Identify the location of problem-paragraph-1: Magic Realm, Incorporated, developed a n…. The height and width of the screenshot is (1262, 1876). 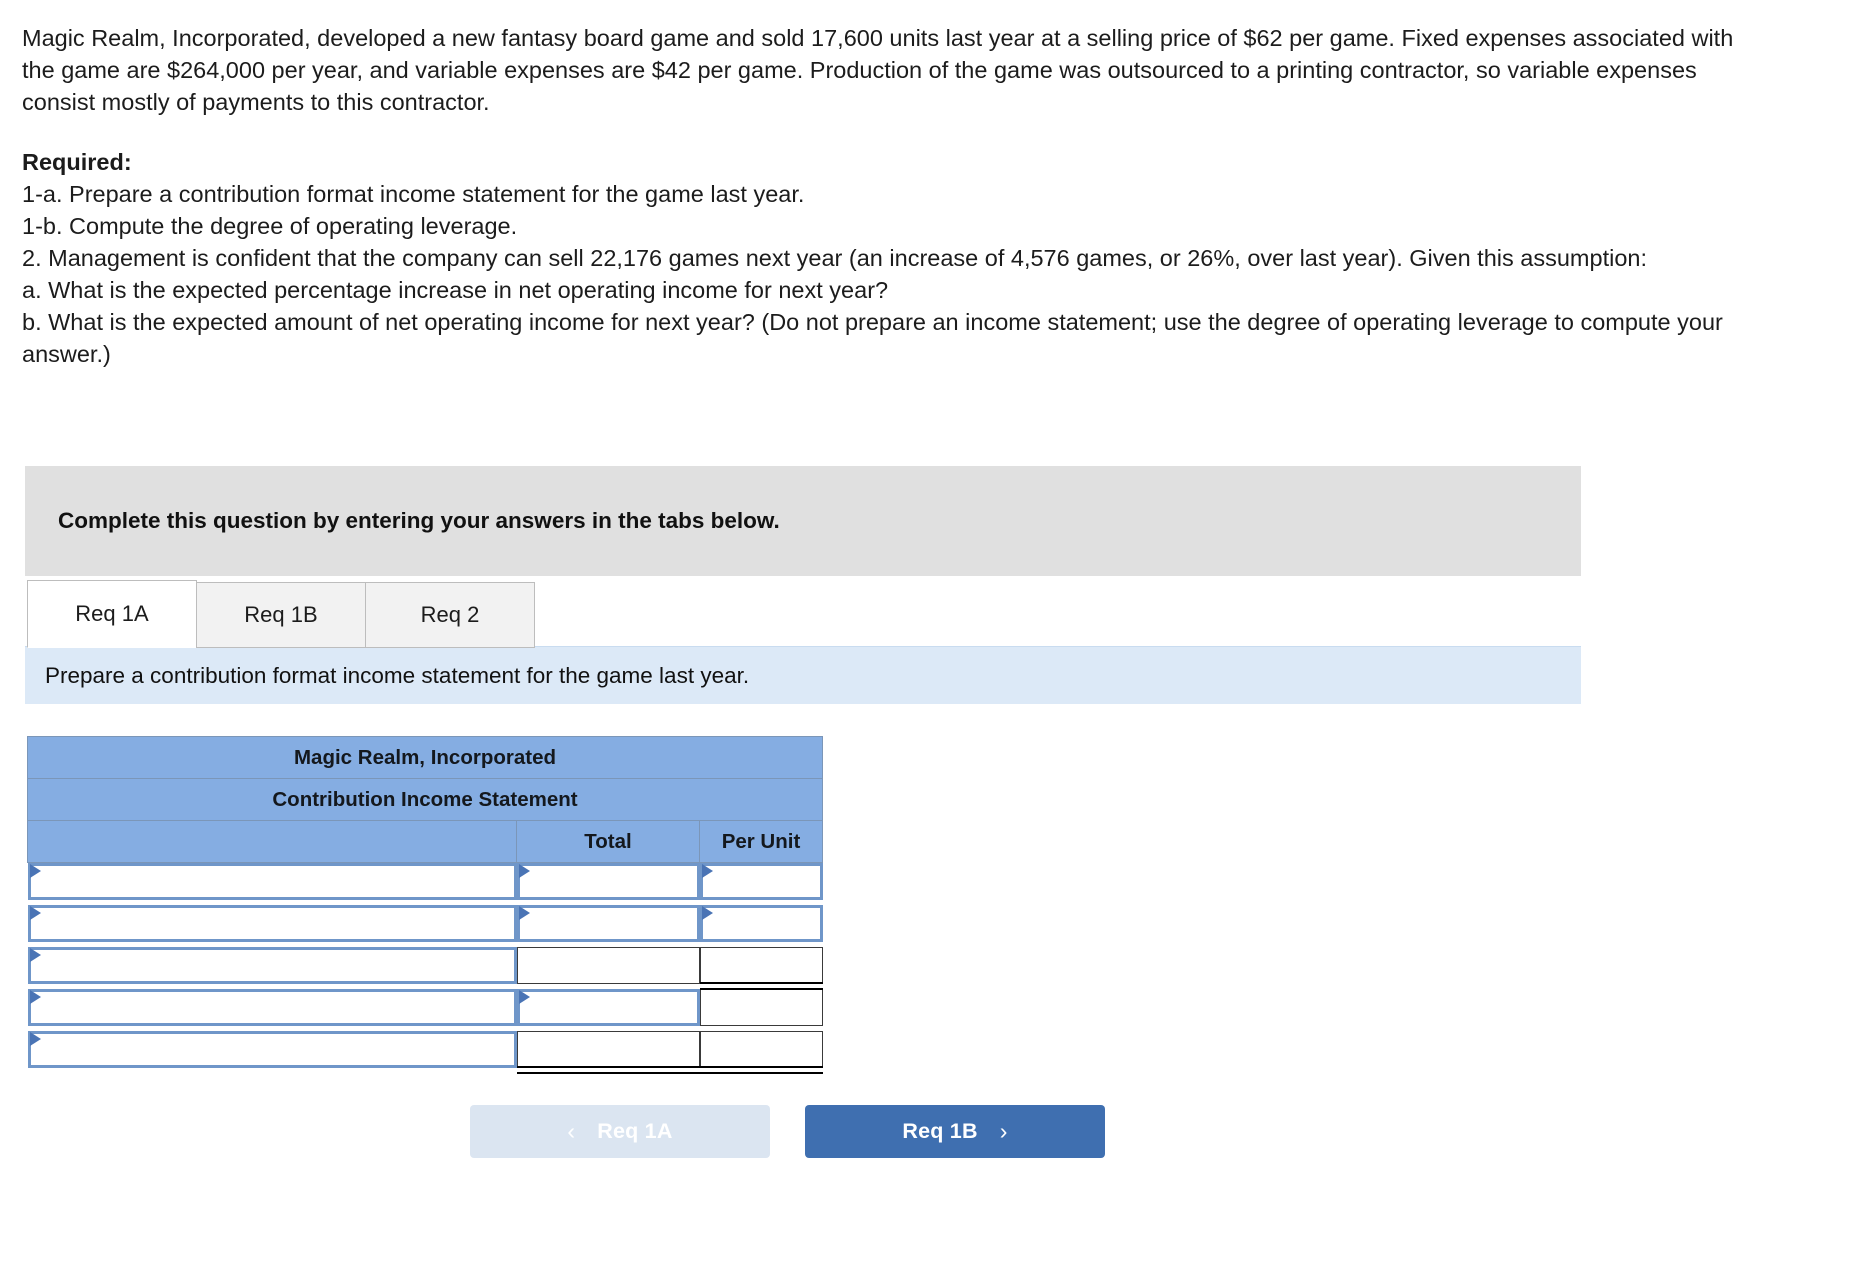
(878, 70).